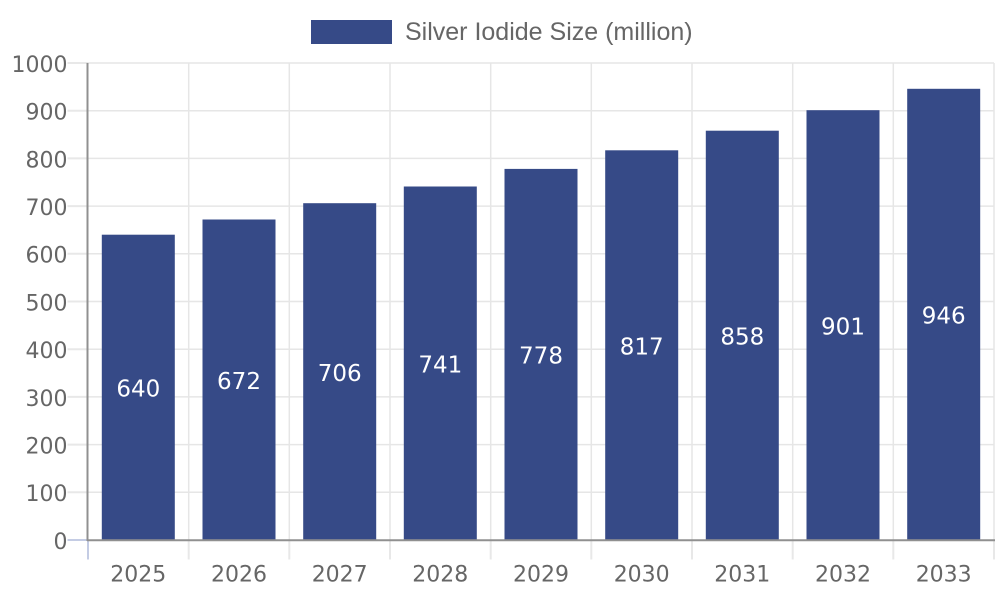 Image resolution: width=1000 pixels, height=605 pixels. What do you see at coordinates (340, 374) in the screenshot?
I see `svg-text: 706` at bounding box center [340, 374].